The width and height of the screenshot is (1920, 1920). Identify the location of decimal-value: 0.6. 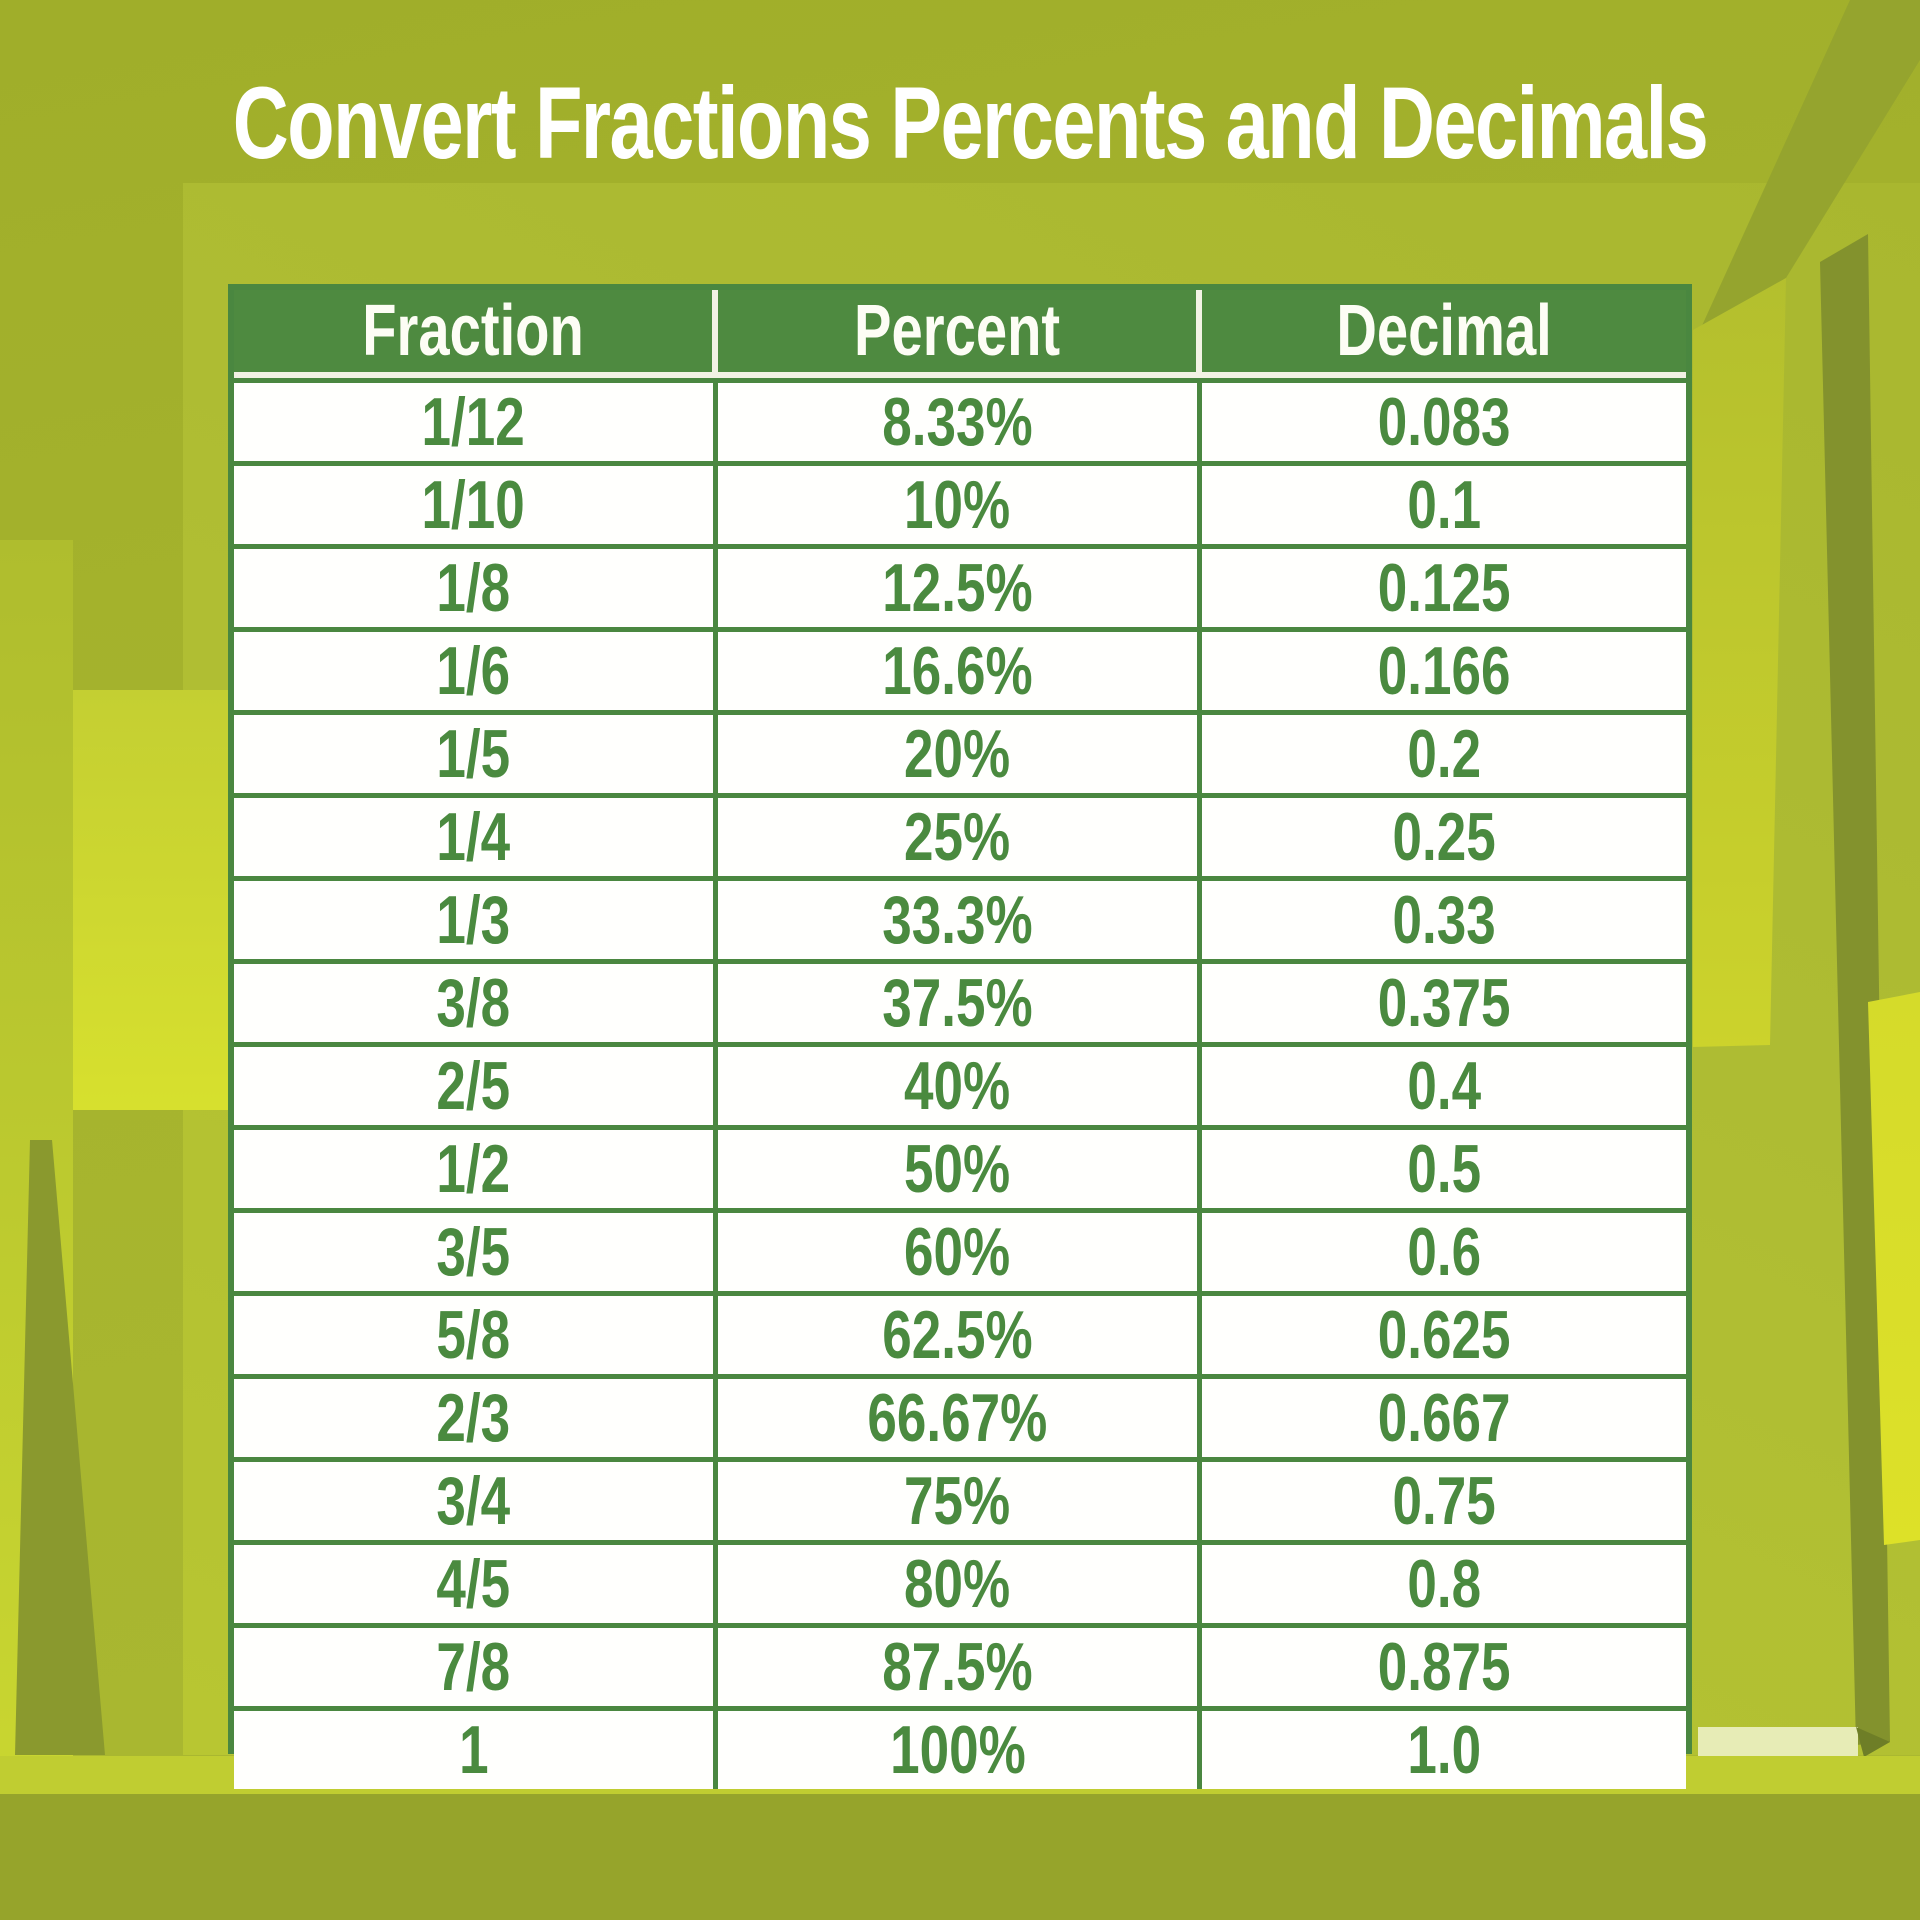
(1444, 1252).